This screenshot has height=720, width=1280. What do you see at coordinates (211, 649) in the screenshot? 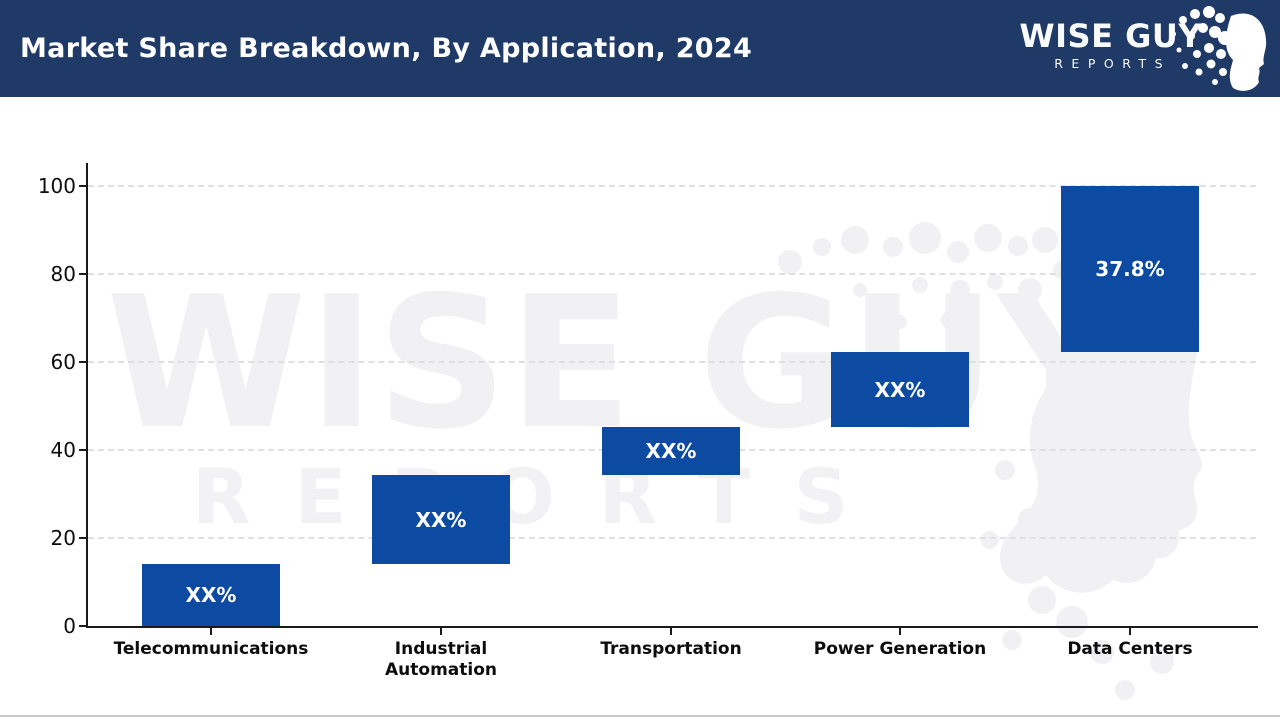
I see `x-category-label: Telecommunications` at bounding box center [211, 649].